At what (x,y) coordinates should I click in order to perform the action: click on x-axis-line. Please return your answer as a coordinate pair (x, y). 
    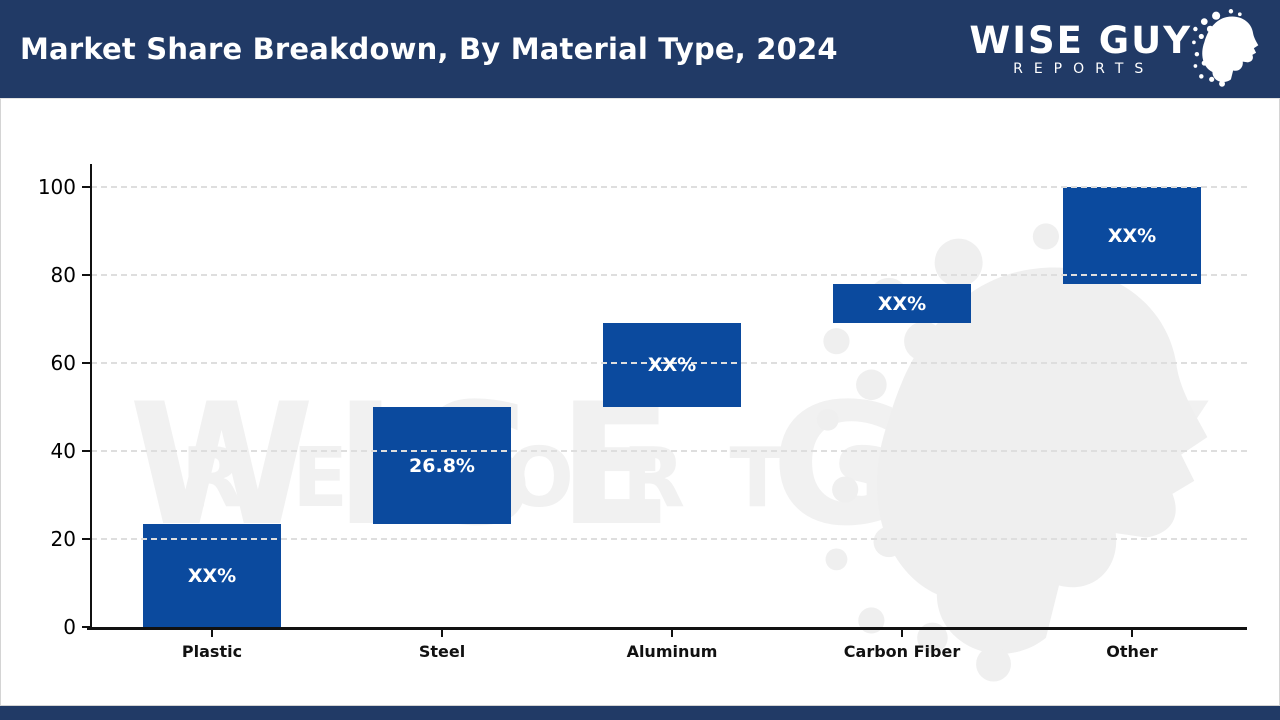
    Looking at the image, I should click on (667, 628).